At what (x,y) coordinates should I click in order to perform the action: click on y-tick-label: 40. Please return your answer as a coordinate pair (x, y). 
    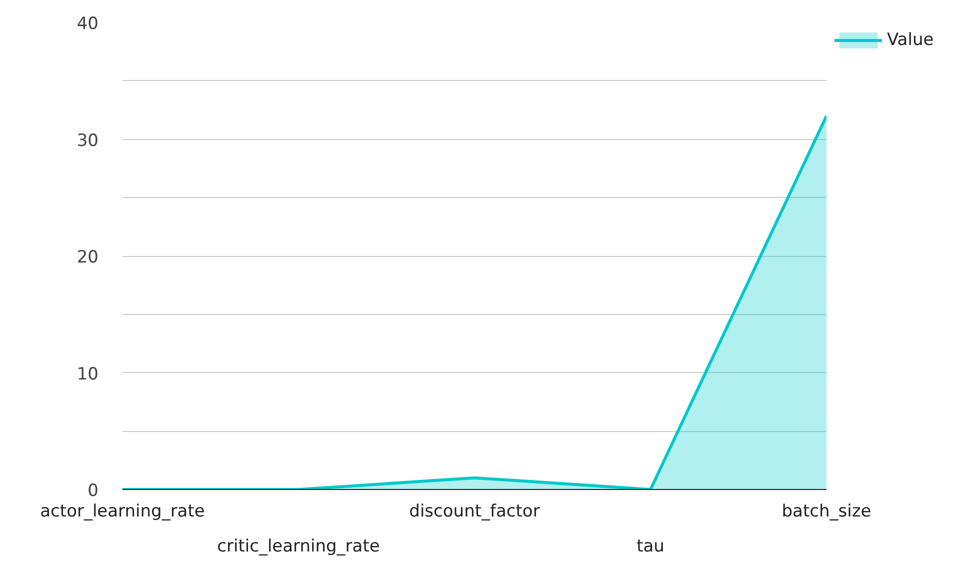
    Looking at the image, I should click on (87, 24).